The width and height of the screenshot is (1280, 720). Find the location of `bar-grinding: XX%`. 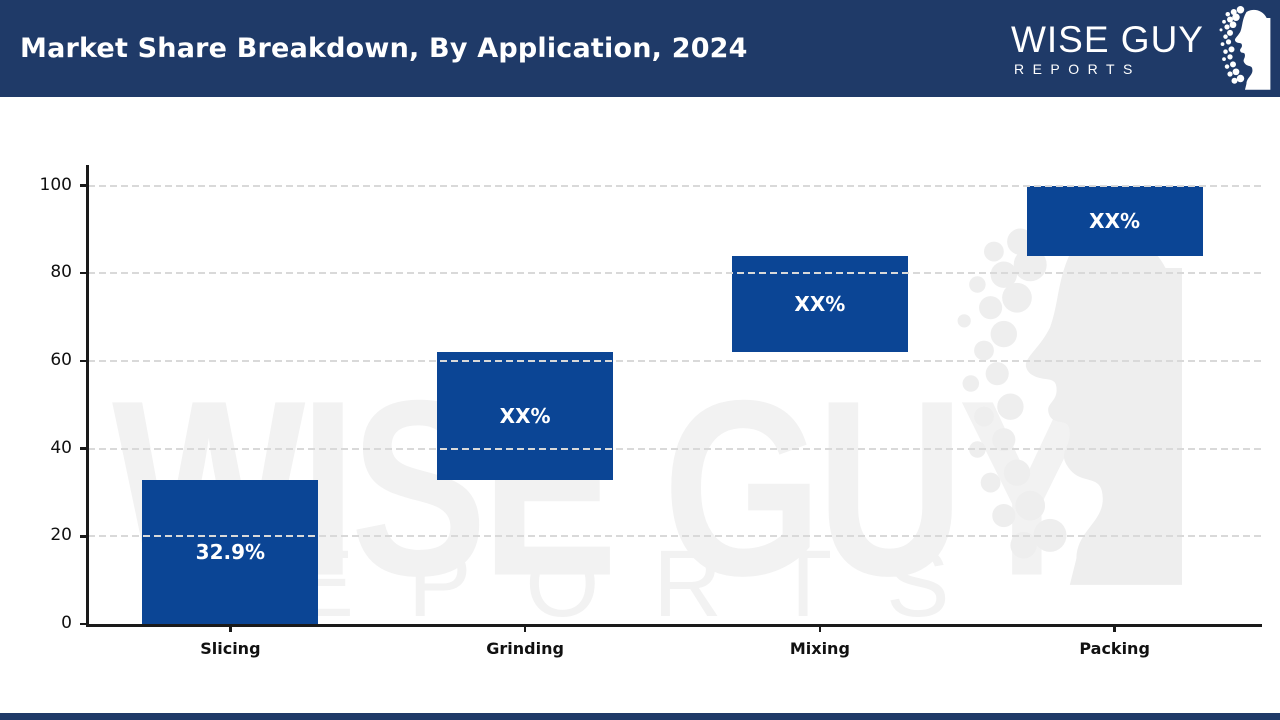

bar-grinding: XX% is located at coordinates (525, 416).